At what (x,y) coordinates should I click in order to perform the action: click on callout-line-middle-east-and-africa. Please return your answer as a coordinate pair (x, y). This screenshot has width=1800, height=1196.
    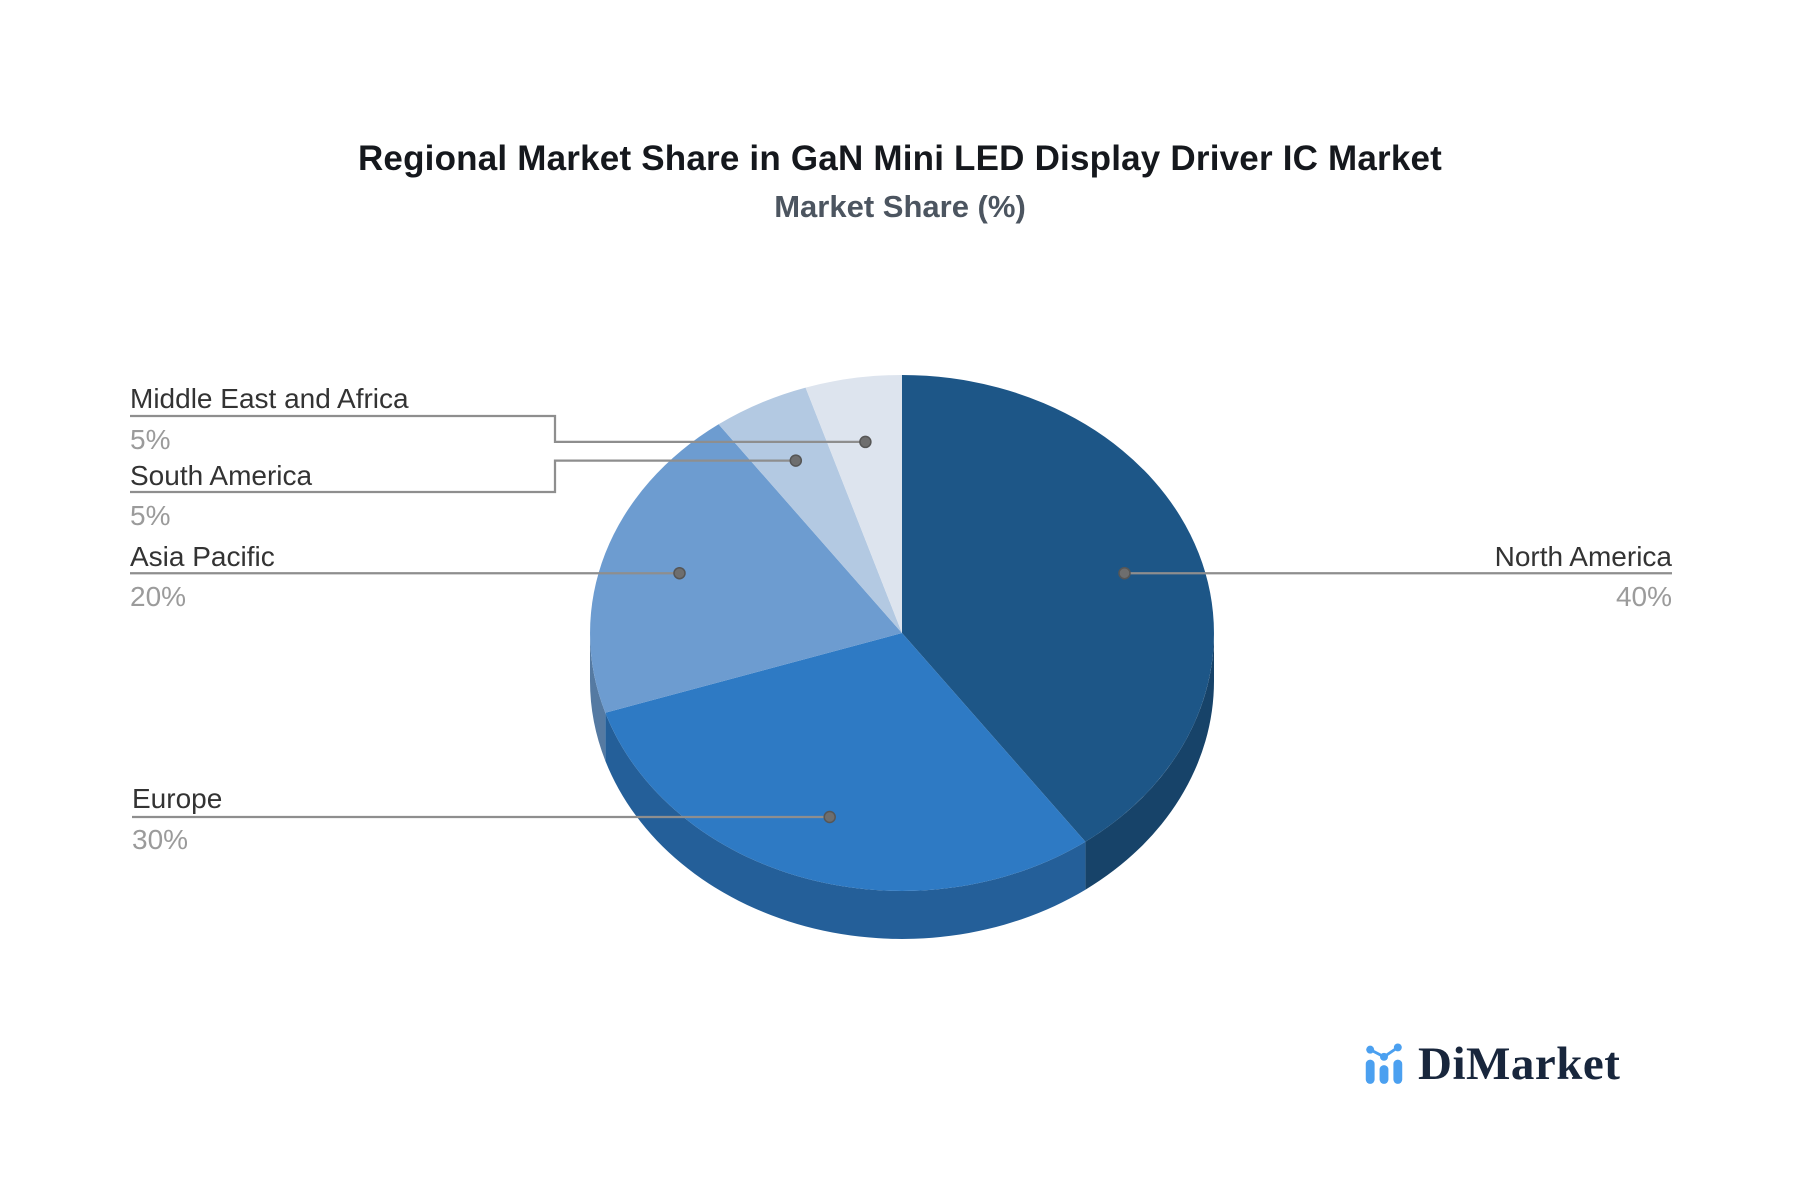
    Looking at the image, I should click on (498, 429).